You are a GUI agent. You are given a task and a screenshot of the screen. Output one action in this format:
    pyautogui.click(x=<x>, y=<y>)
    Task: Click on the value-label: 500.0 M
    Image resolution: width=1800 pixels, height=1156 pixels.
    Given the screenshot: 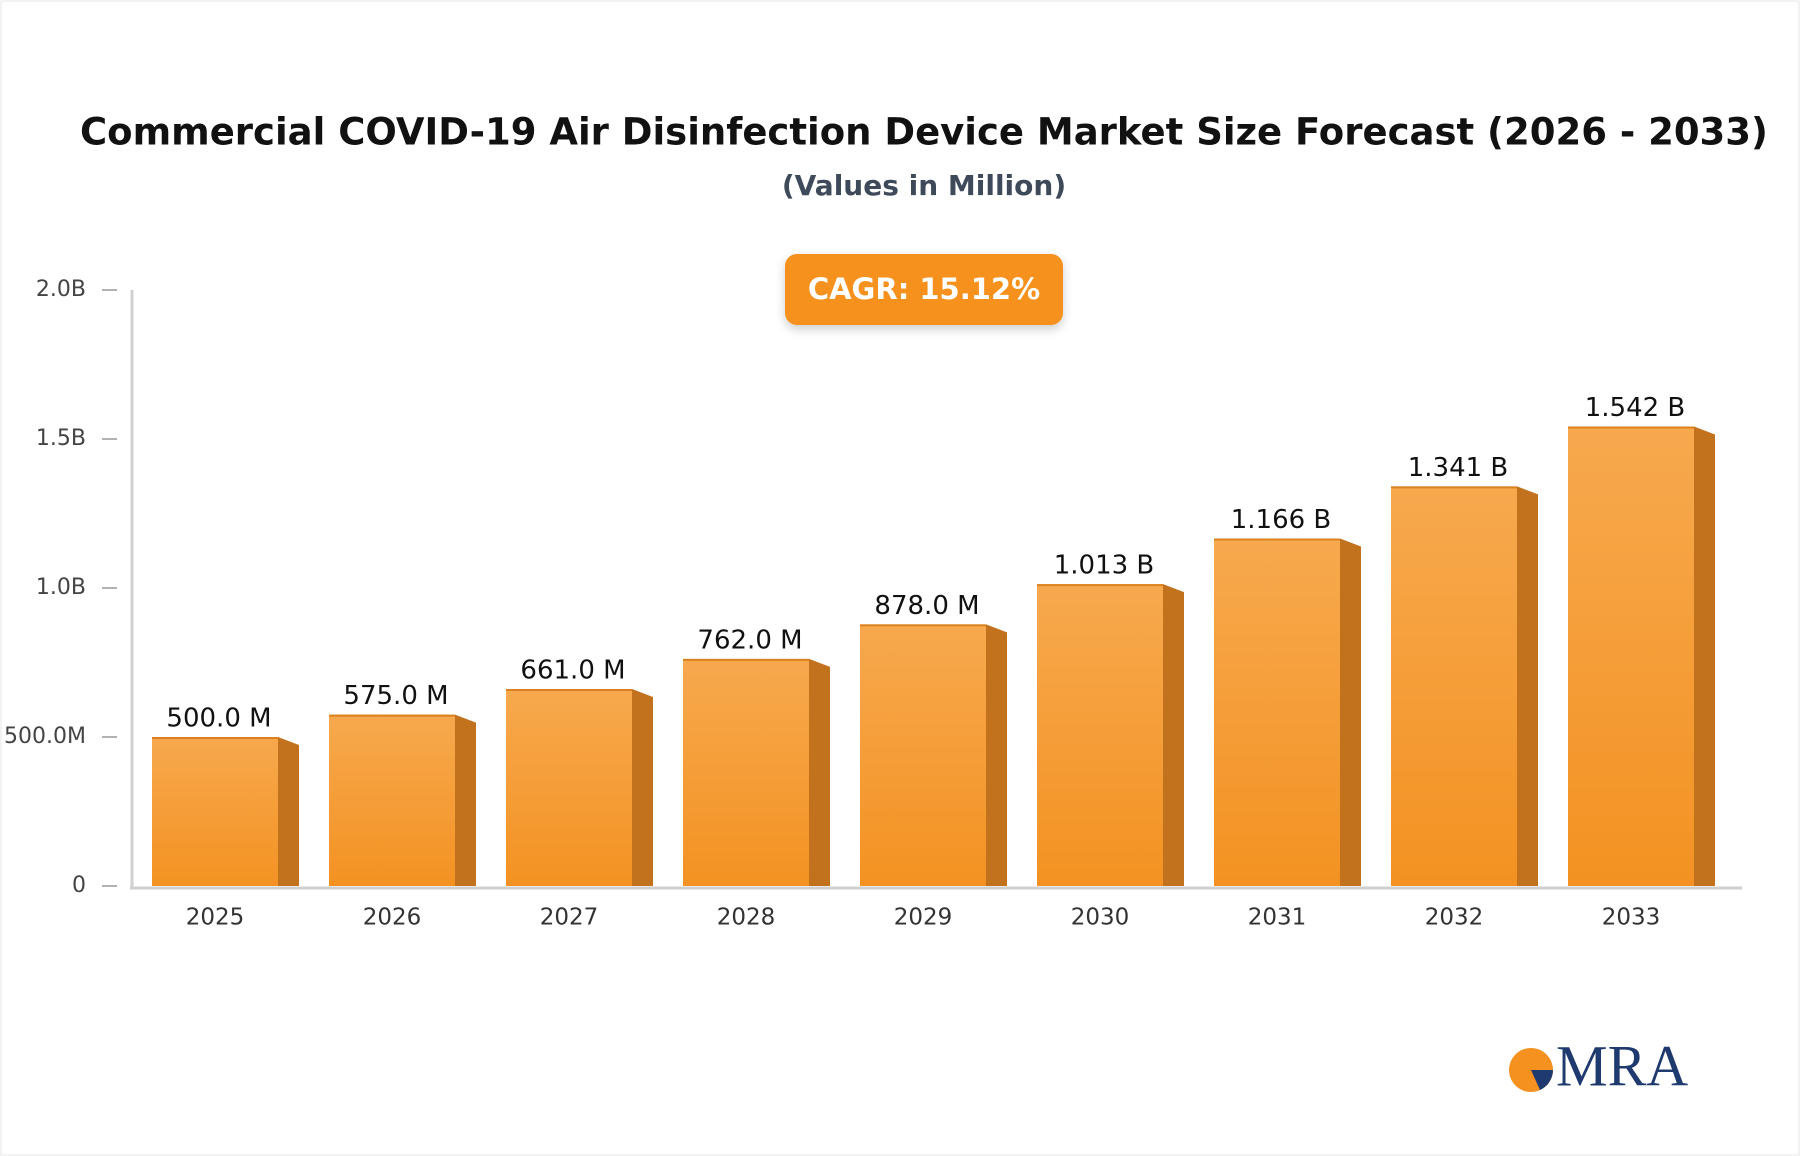 What is the action you would take?
    pyautogui.click(x=218, y=719)
    